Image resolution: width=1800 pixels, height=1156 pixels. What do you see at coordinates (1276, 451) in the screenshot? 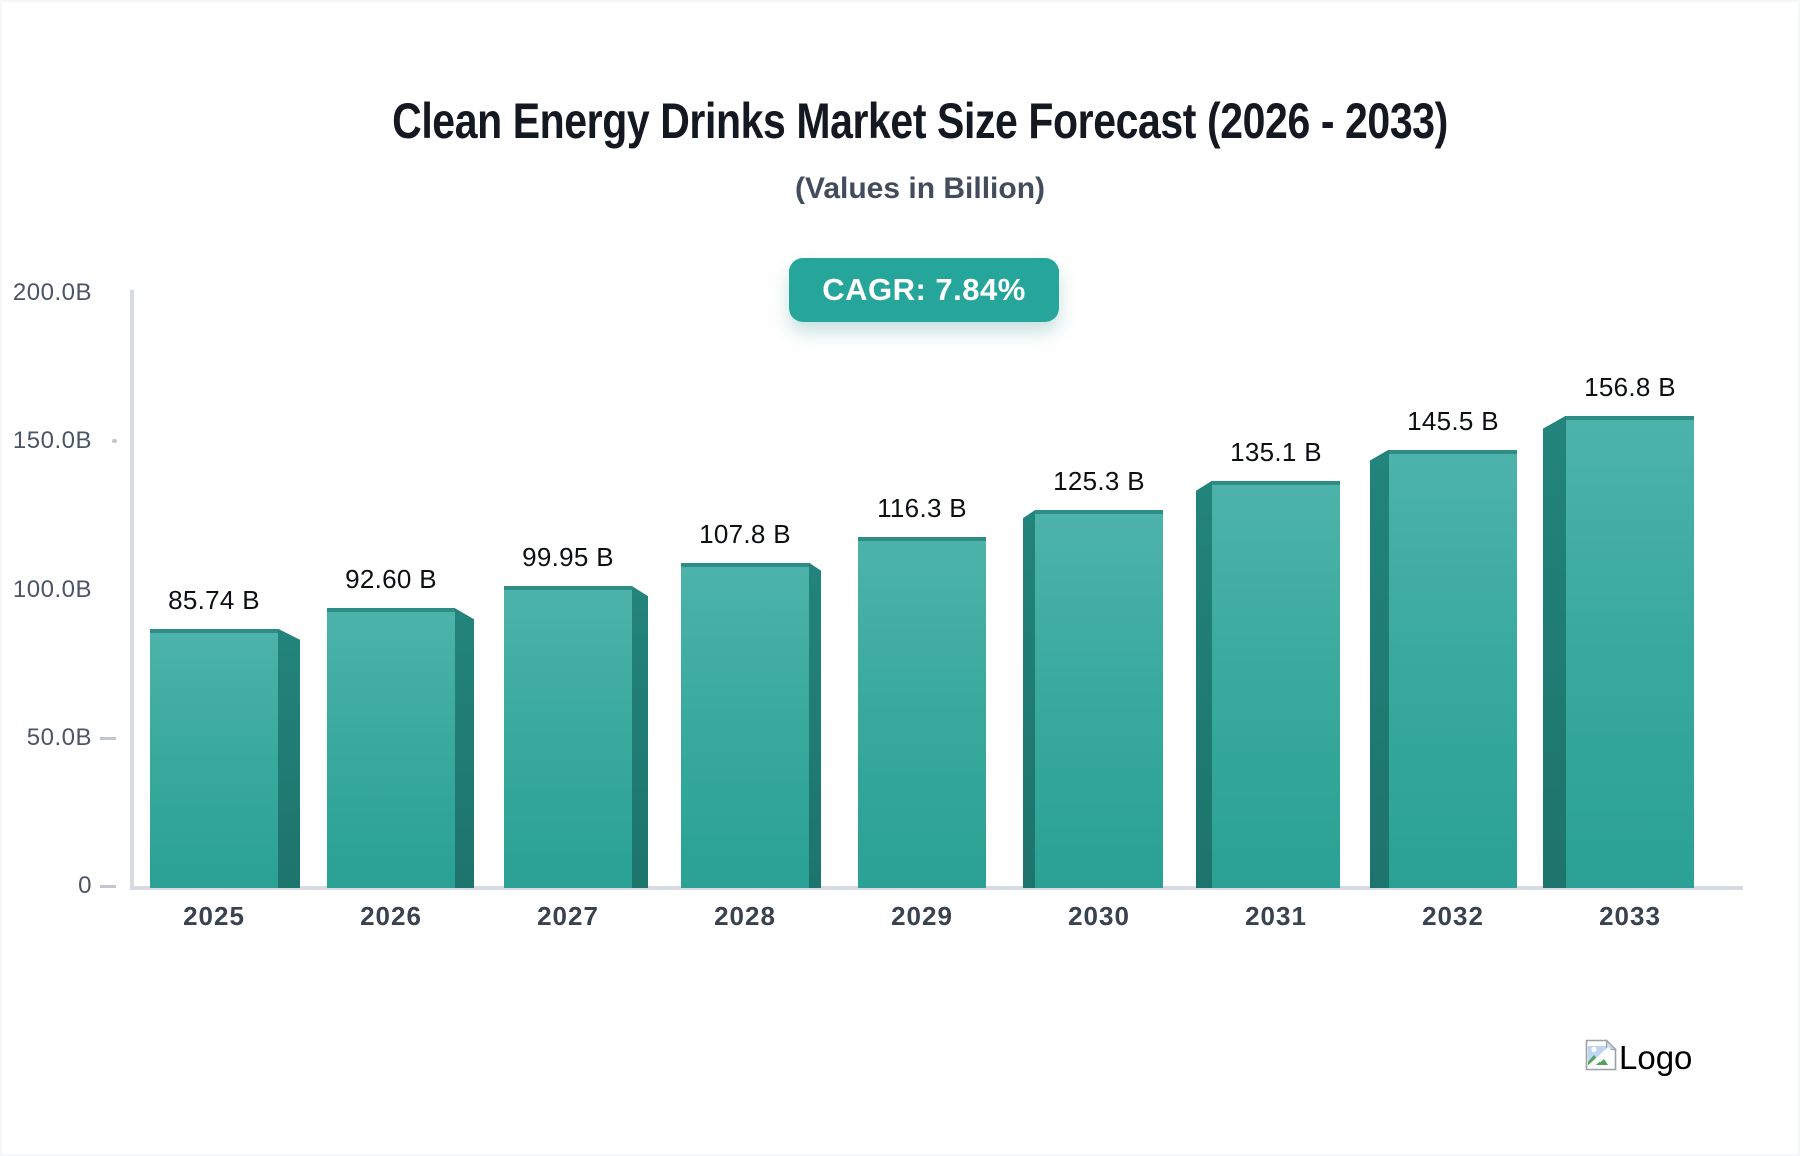
I see `bar-value-label: 135.1 B` at bounding box center [1276, 451].